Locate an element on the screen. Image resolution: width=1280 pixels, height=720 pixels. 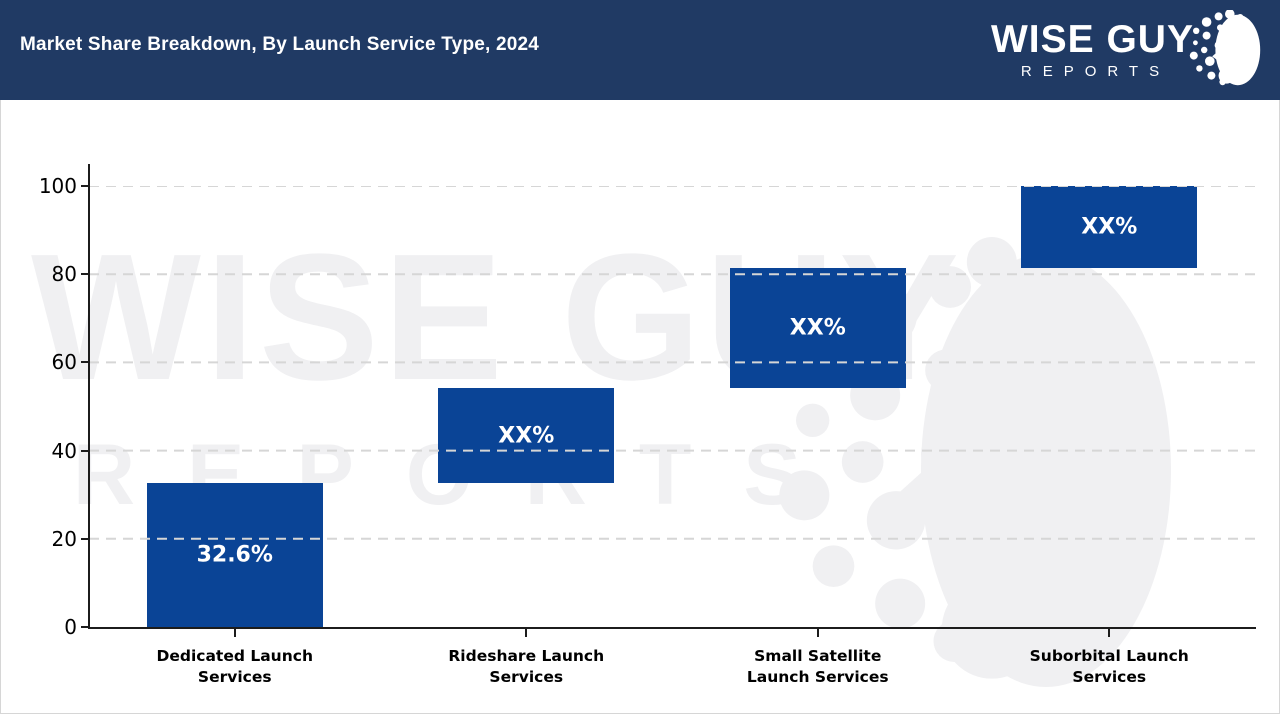
y-tick-label: 40 is located at coordinates (64, 450).